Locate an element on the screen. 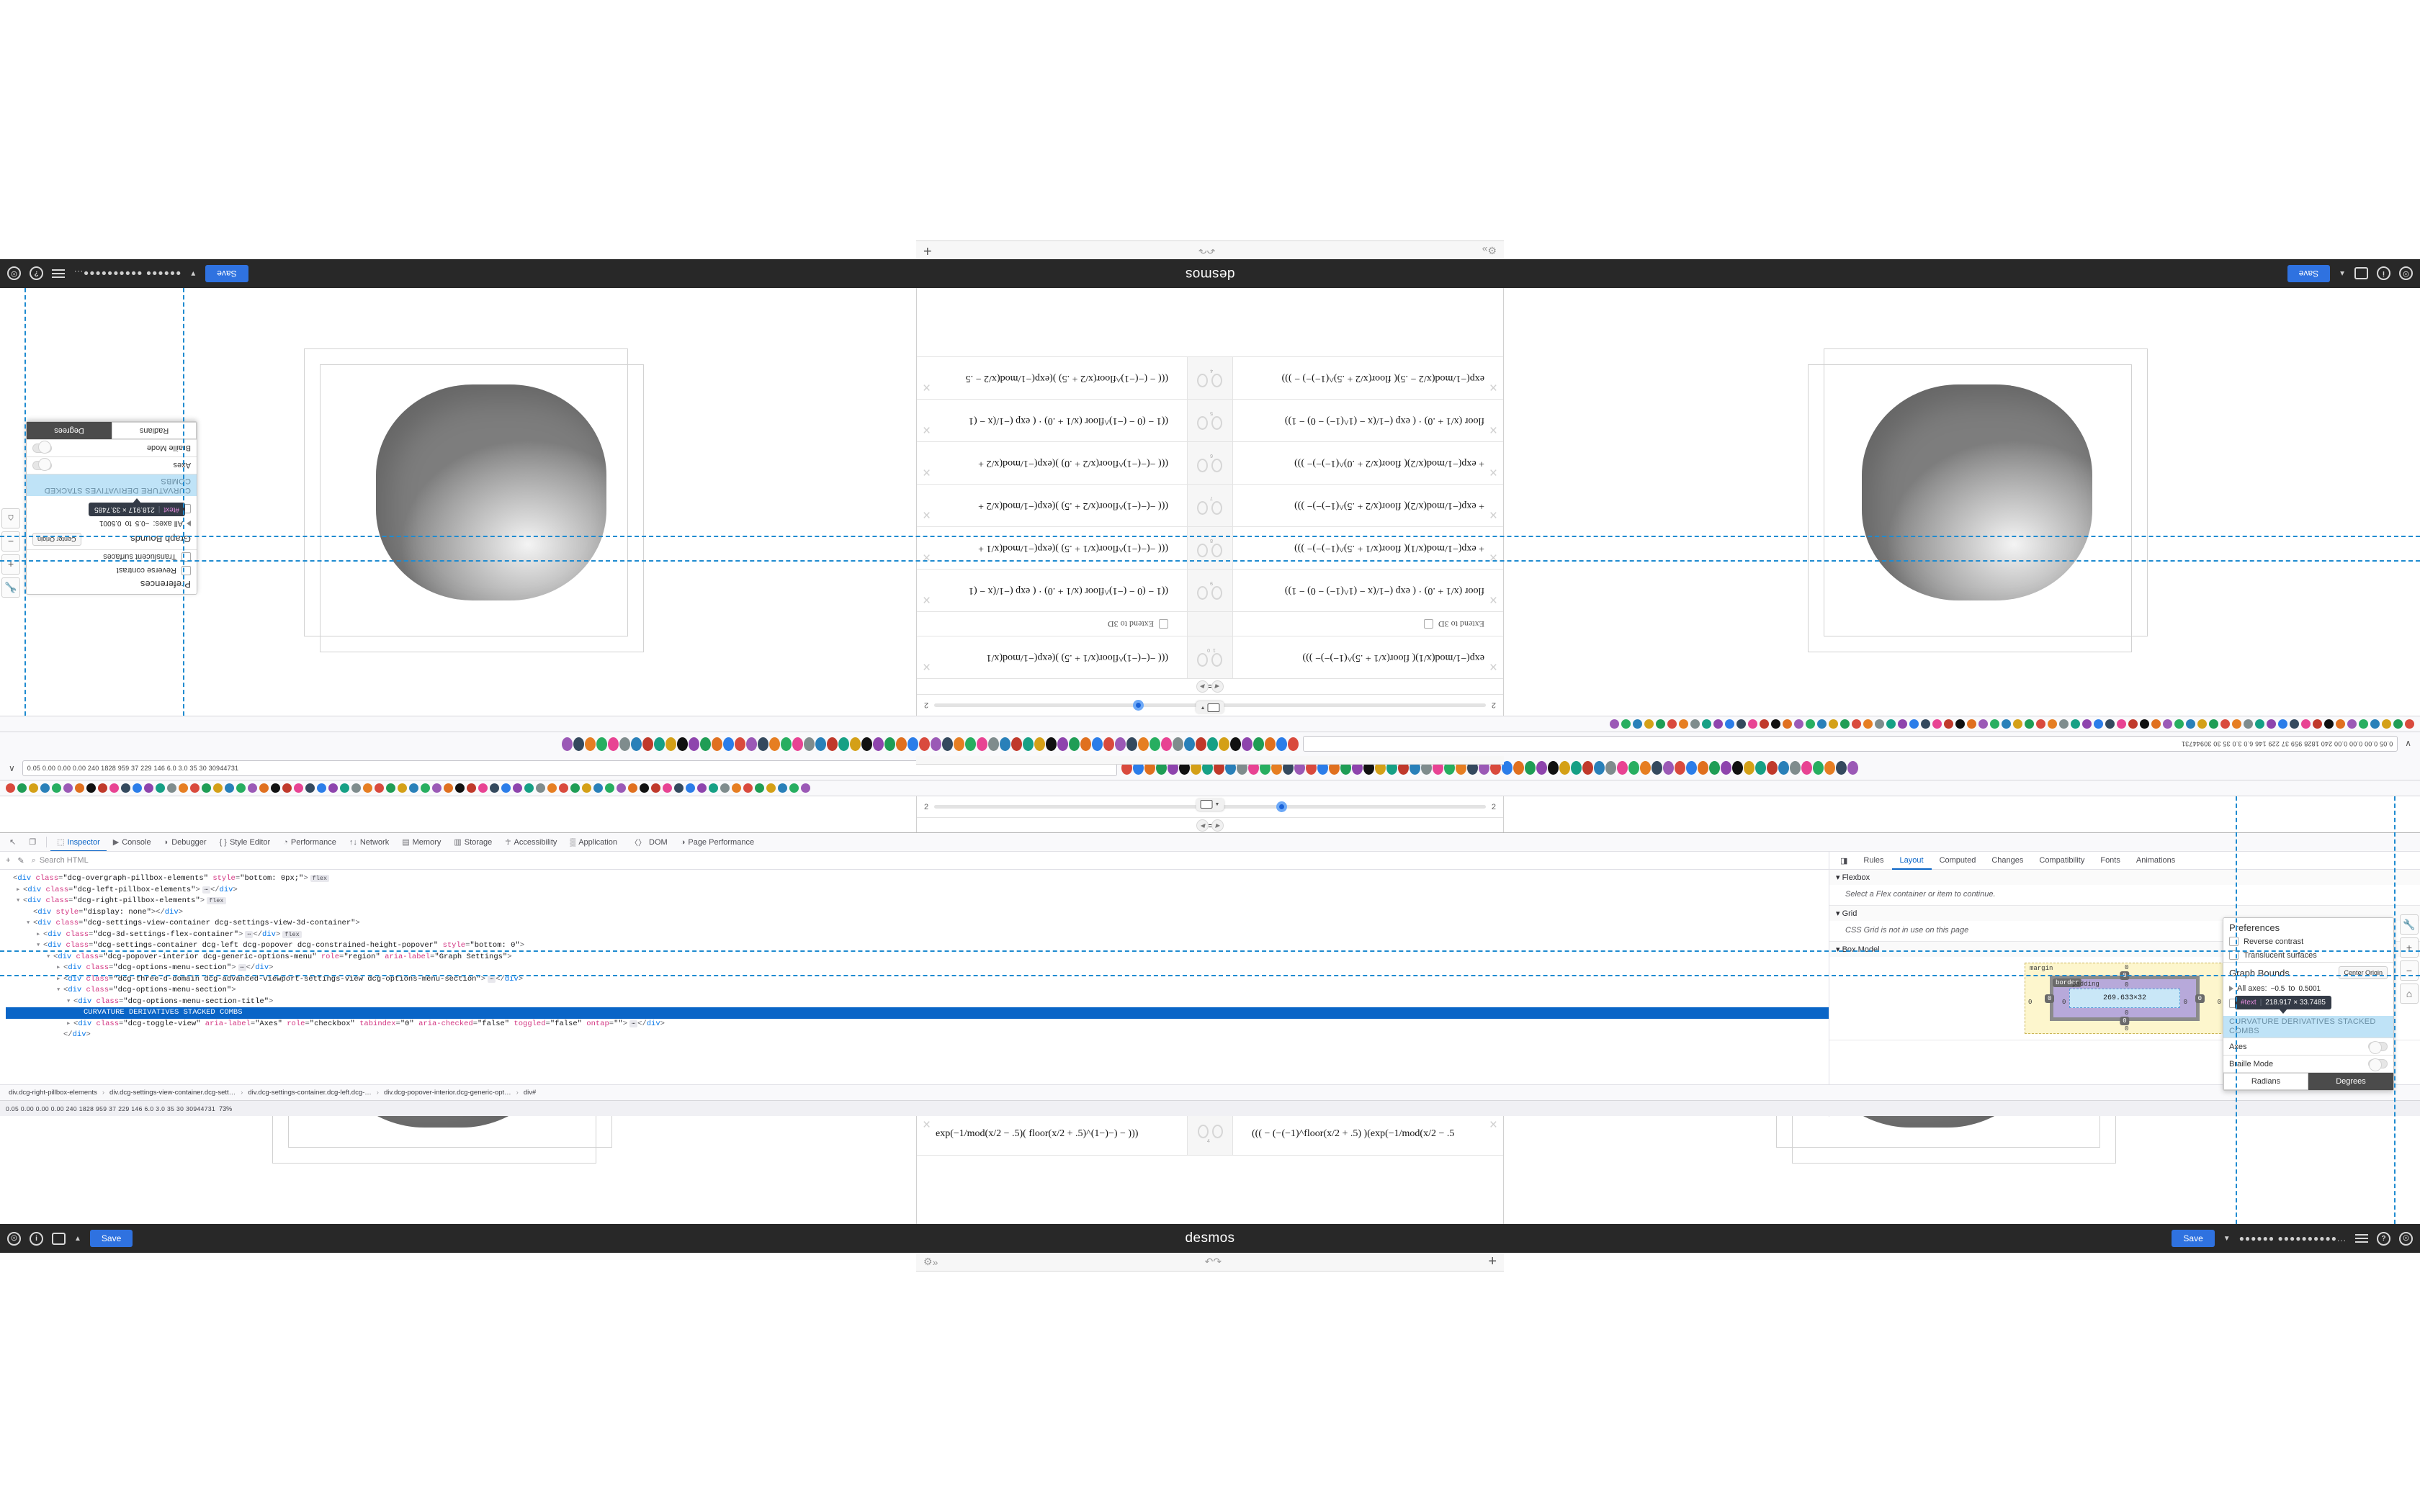  zoom-level: 73% is located at coordinates (226, 1108).